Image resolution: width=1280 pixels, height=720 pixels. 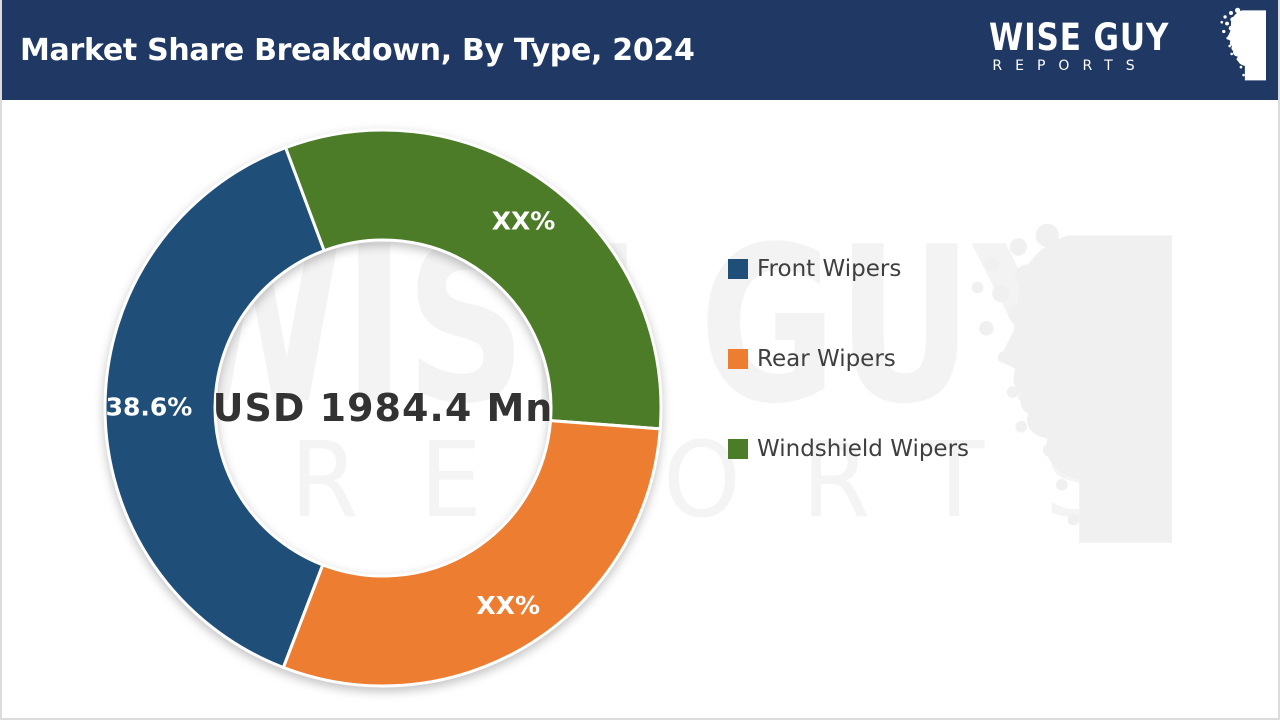 What do you see at coordinates (471, 553) in the screenshot?
I see `donut-segment-rear-wipers` at bounding box center [471, 553].